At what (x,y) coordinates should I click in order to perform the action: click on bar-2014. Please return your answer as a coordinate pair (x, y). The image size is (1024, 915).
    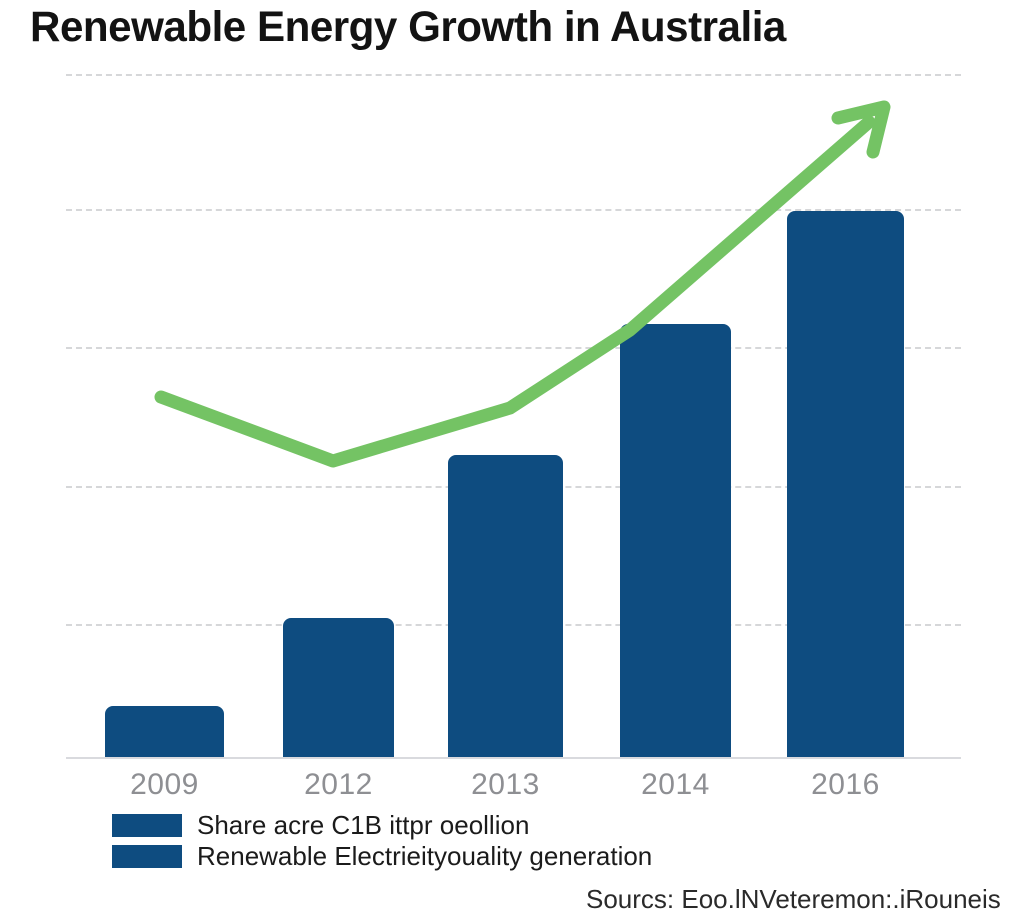
    Looking at the image, I should click on (675, 541).